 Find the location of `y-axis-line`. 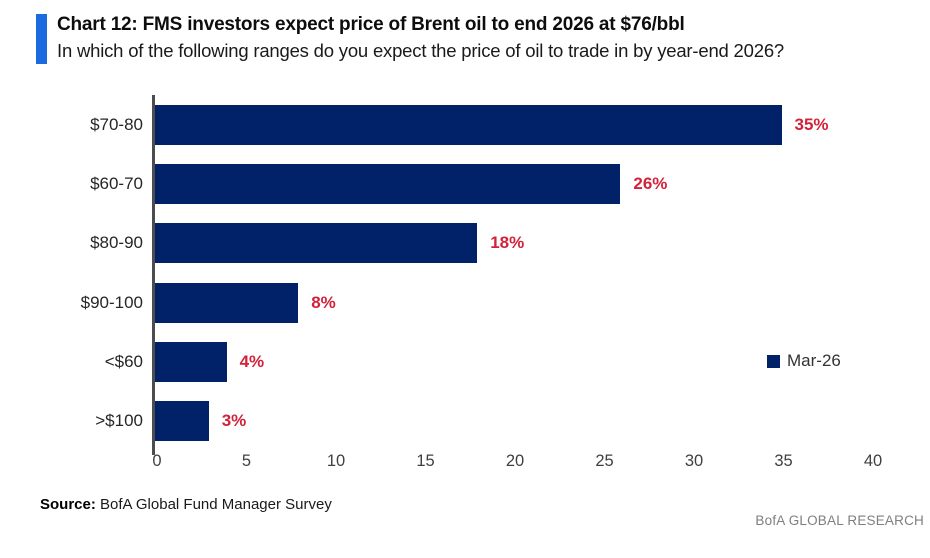

y-axis-line is located at coordinates (153, 275).